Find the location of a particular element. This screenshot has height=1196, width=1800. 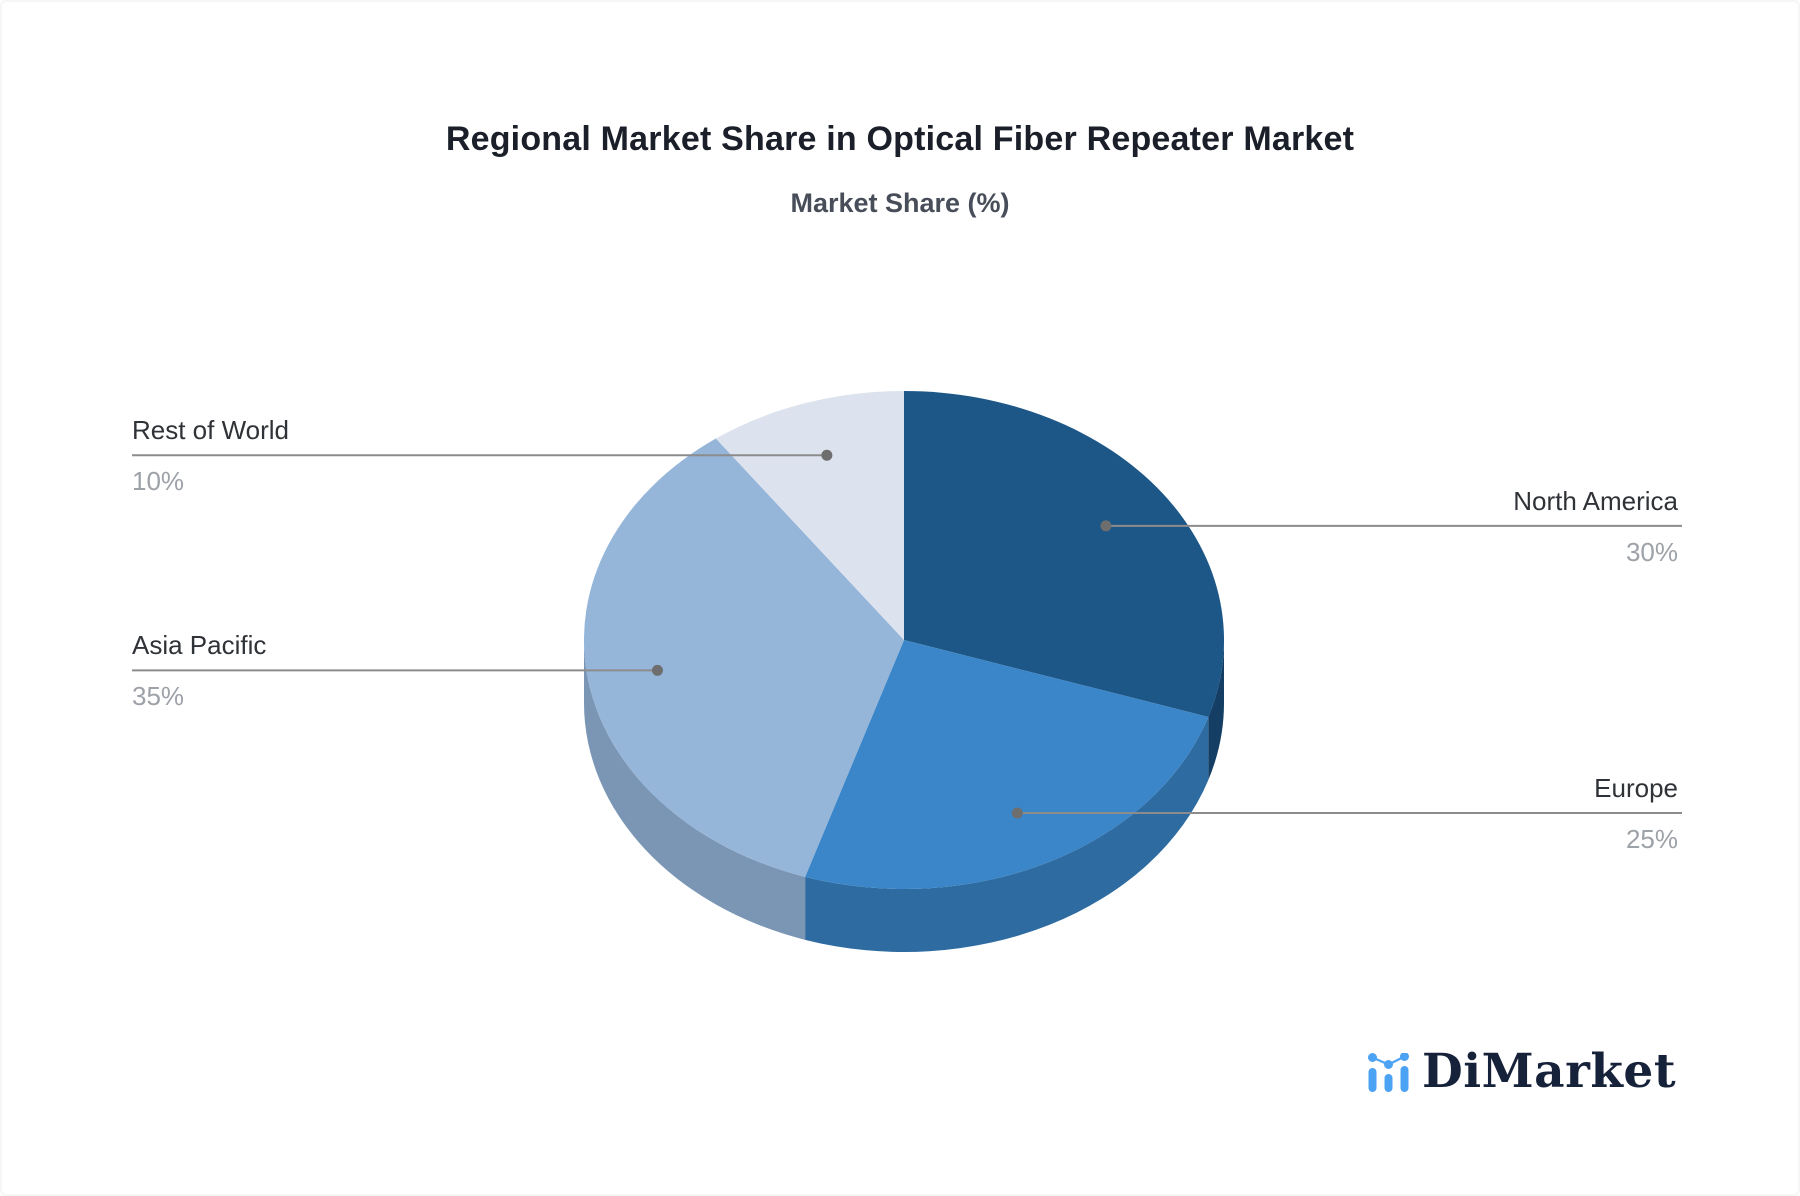

bar-chart-logo-icon is located at coordinates (1388, 1072).